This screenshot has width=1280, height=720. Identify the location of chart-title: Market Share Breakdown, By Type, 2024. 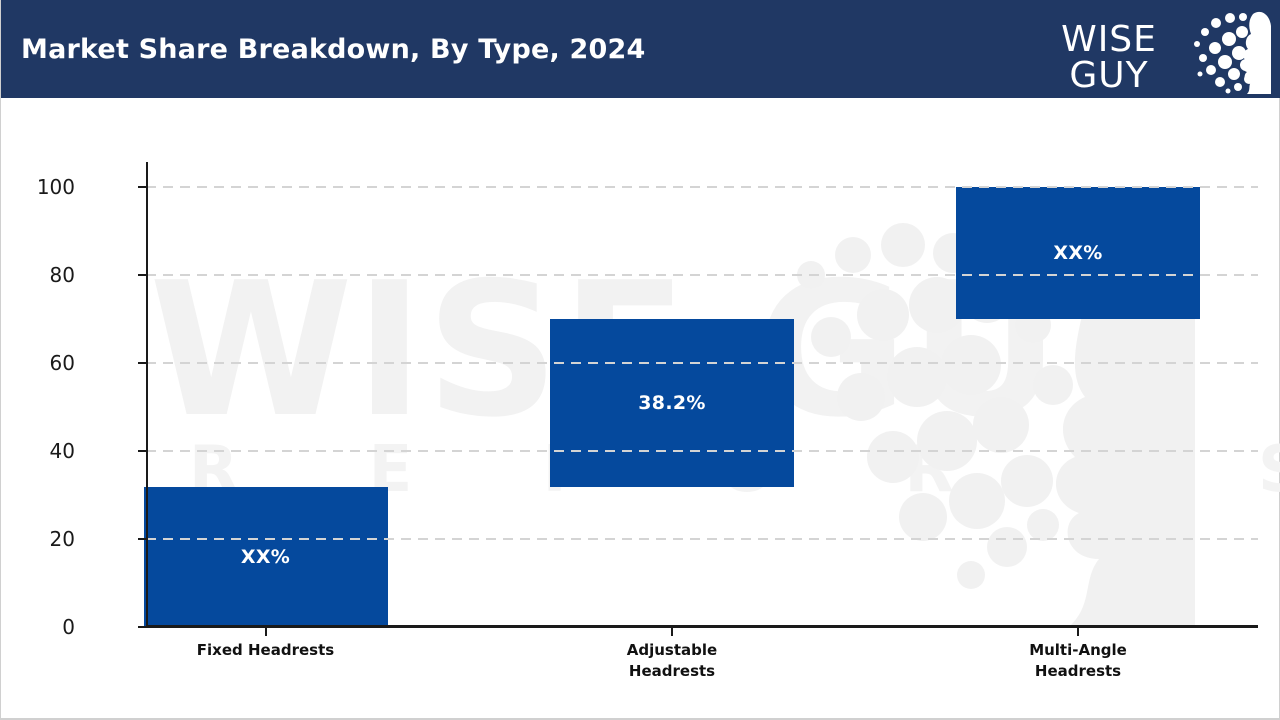
(333, 49).